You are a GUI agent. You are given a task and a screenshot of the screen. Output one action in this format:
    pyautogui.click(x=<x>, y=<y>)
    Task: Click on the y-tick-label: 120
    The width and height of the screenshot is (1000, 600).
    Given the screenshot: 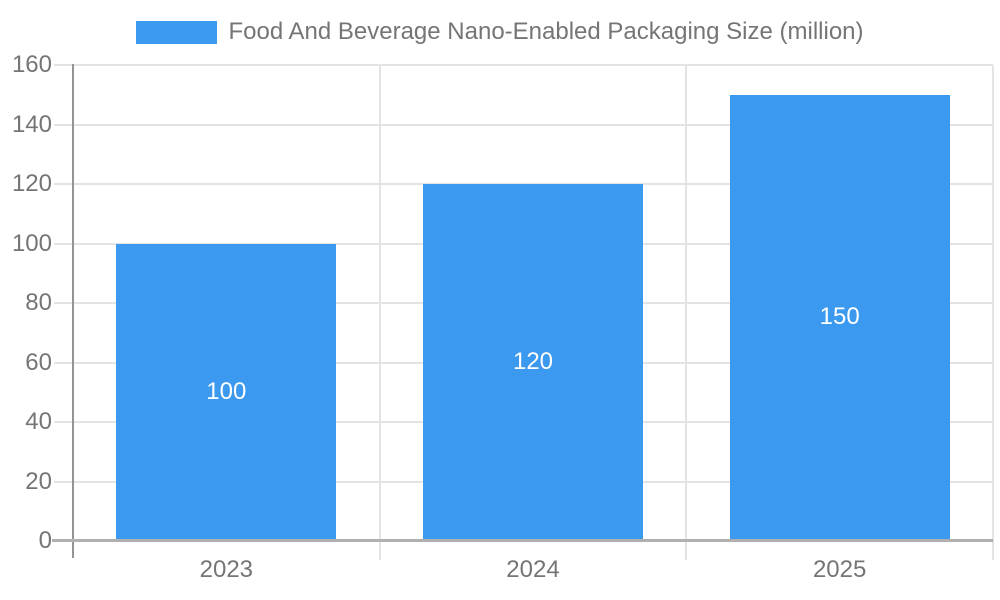 What is the action you would take?
    pyautogui.click(x=31, y=183)
    